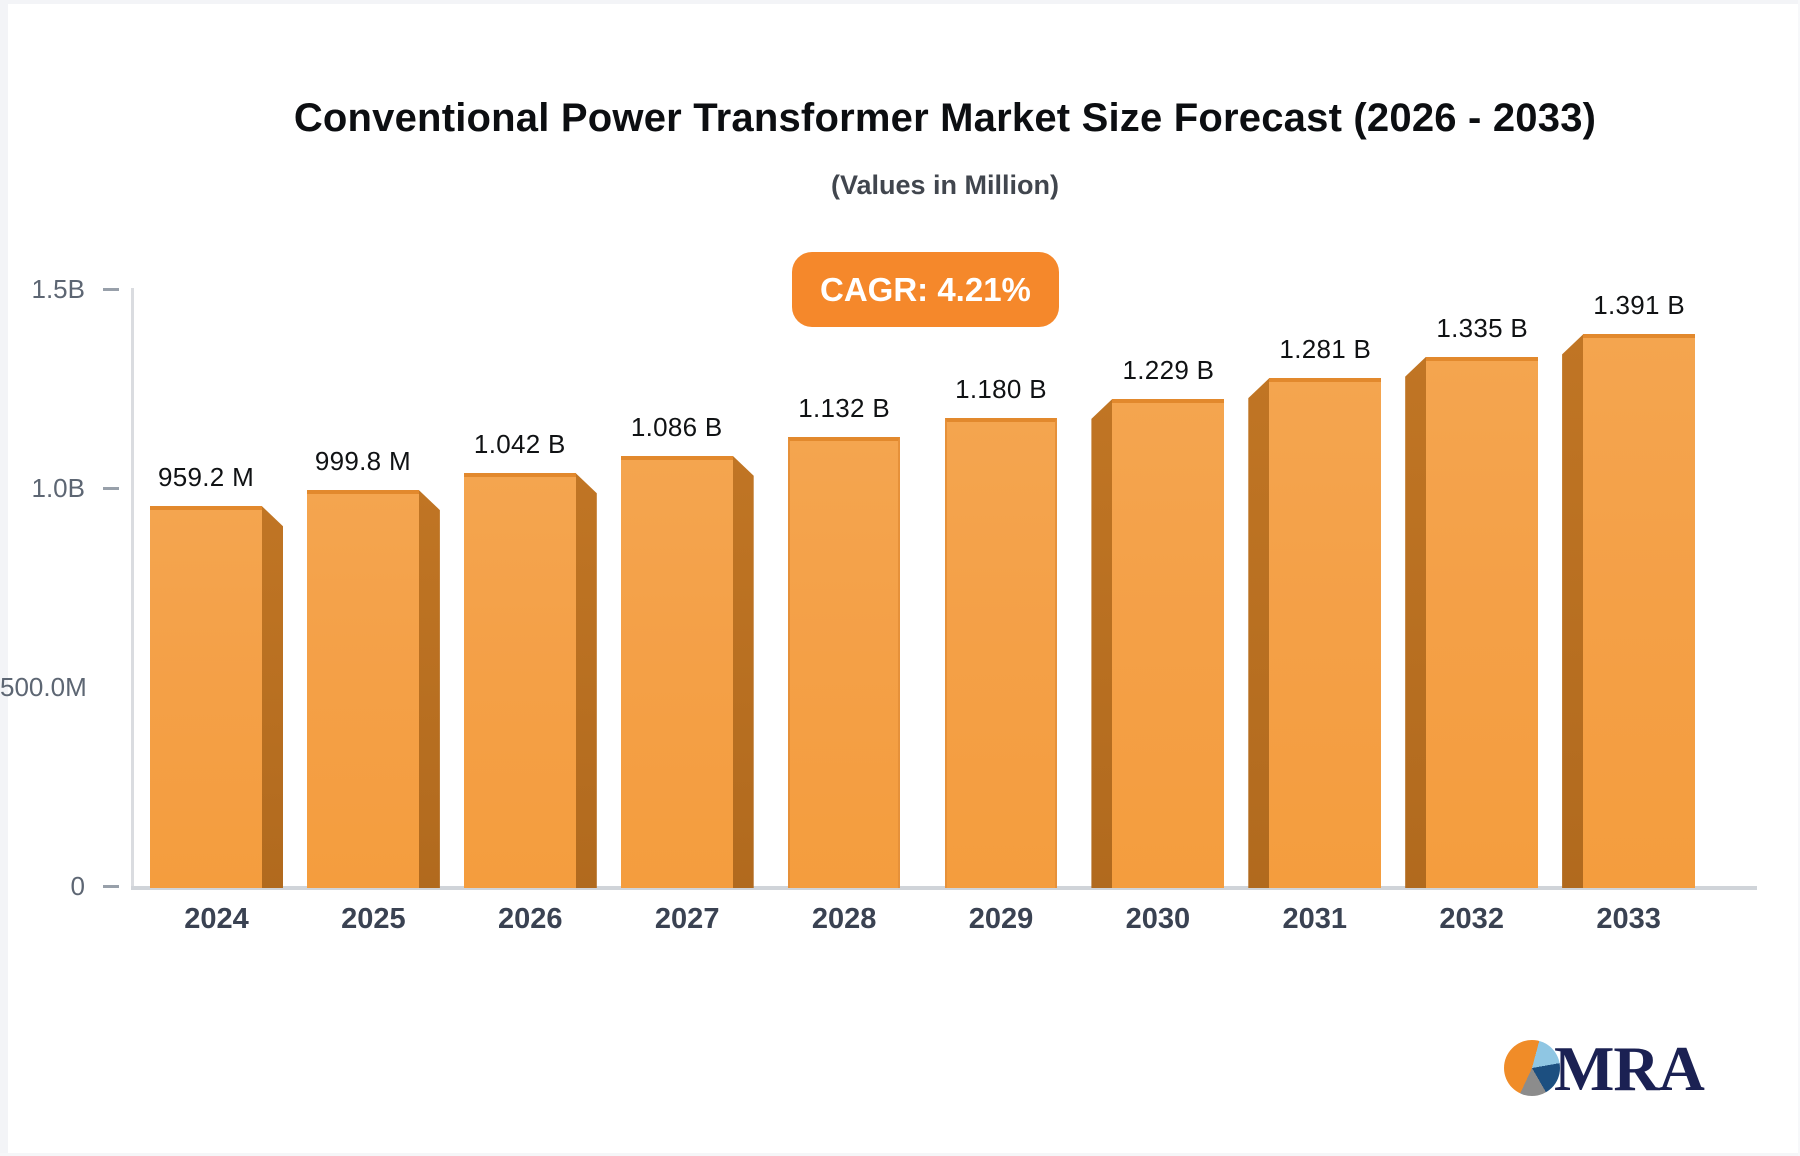  What do you see at coordinates (1001, 389) in the screenshot?
I see `bar-value-label-2029: 1.180 B` at bounding box center [1001, 389].